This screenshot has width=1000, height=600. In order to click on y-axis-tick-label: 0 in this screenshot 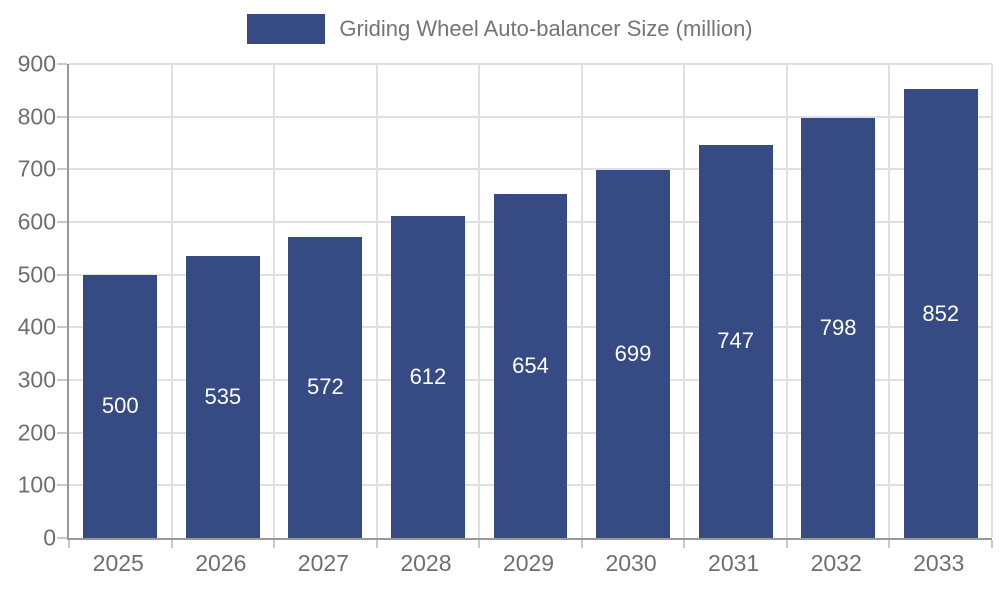, I will do `click(49, 537)`.